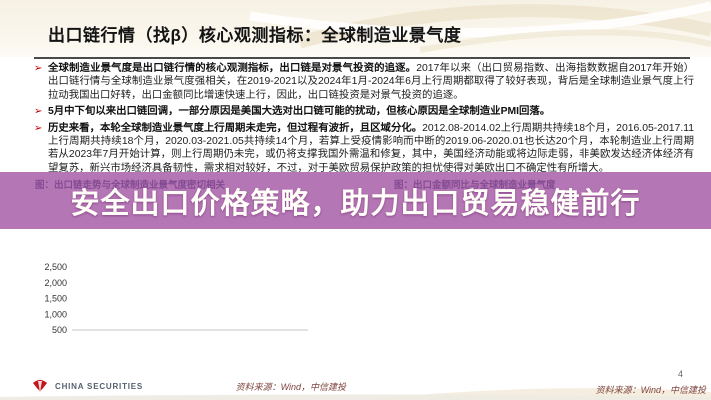 Image resolution: width=711 pixels, height=400 pixels. Describe the element at coordinates (355, 203) in the screenshot. I see `watermark-banner-text: 安全出口价格策略，助力出口贸易稳健前行` at that location.